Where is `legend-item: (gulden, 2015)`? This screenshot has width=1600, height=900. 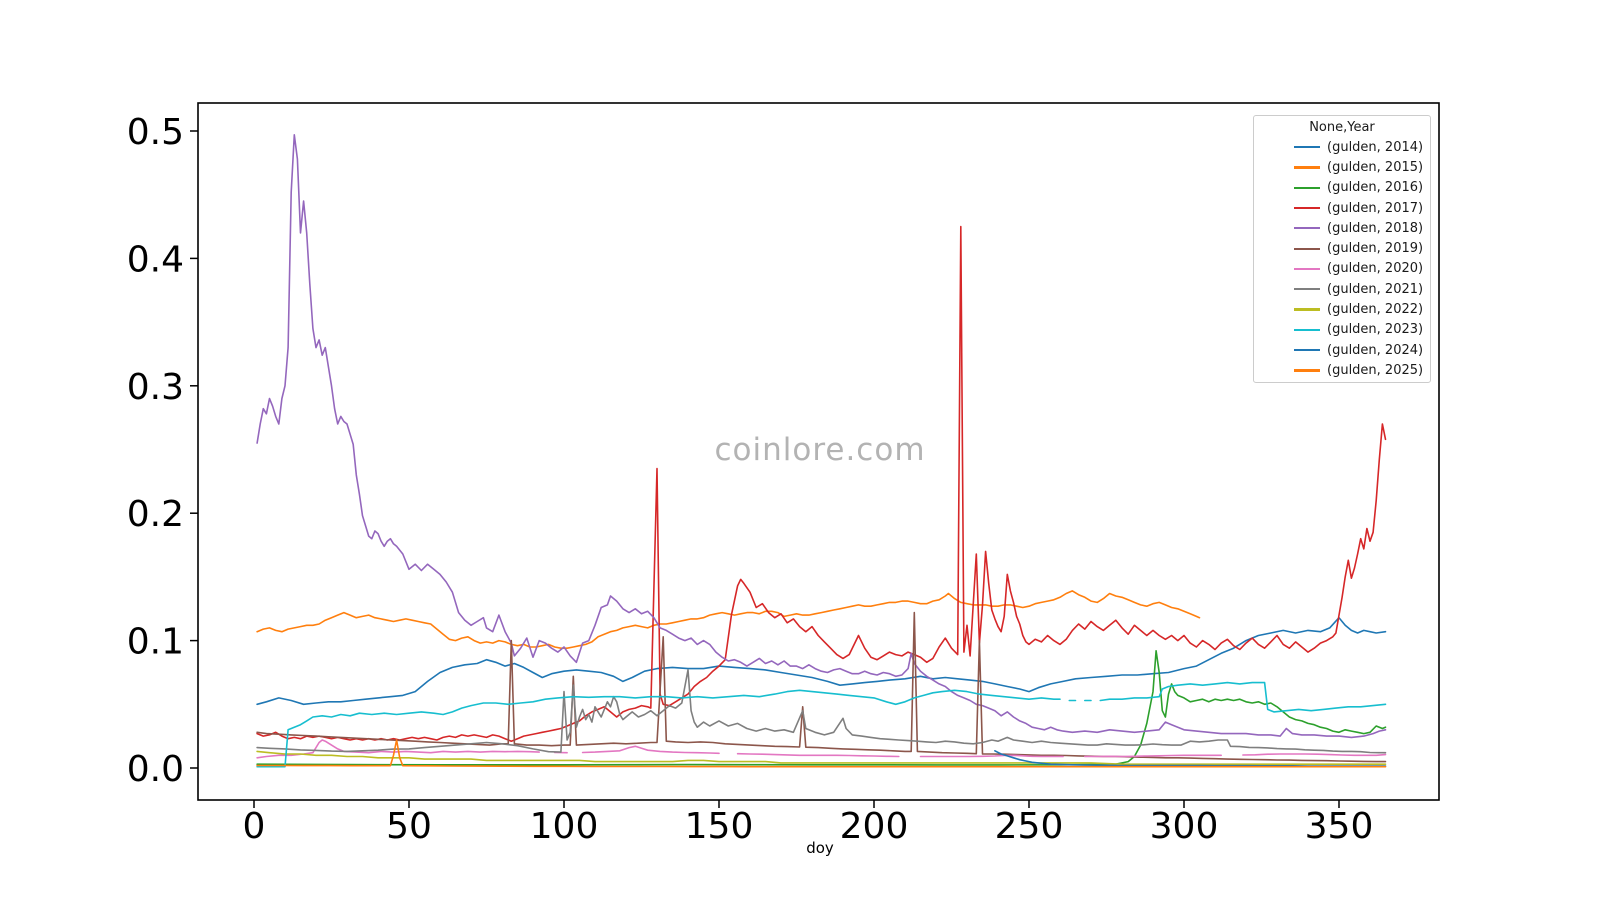
legend-item: (gulden, 2015) is located at coordinates (1342, 167).